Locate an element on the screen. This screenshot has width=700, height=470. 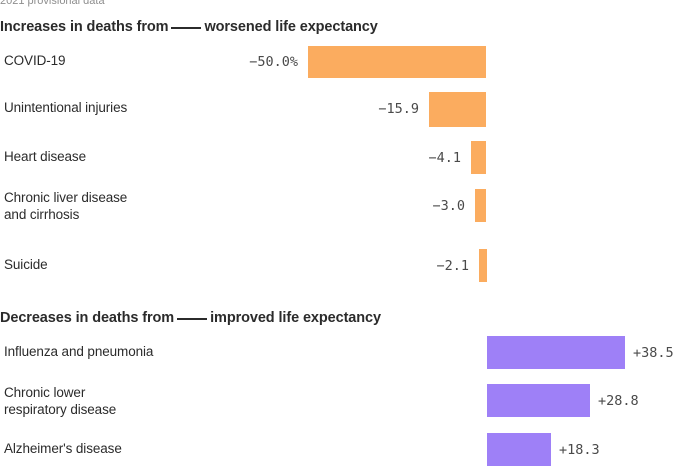
row-label: COVID-19 is located at coordinates (35, 60).